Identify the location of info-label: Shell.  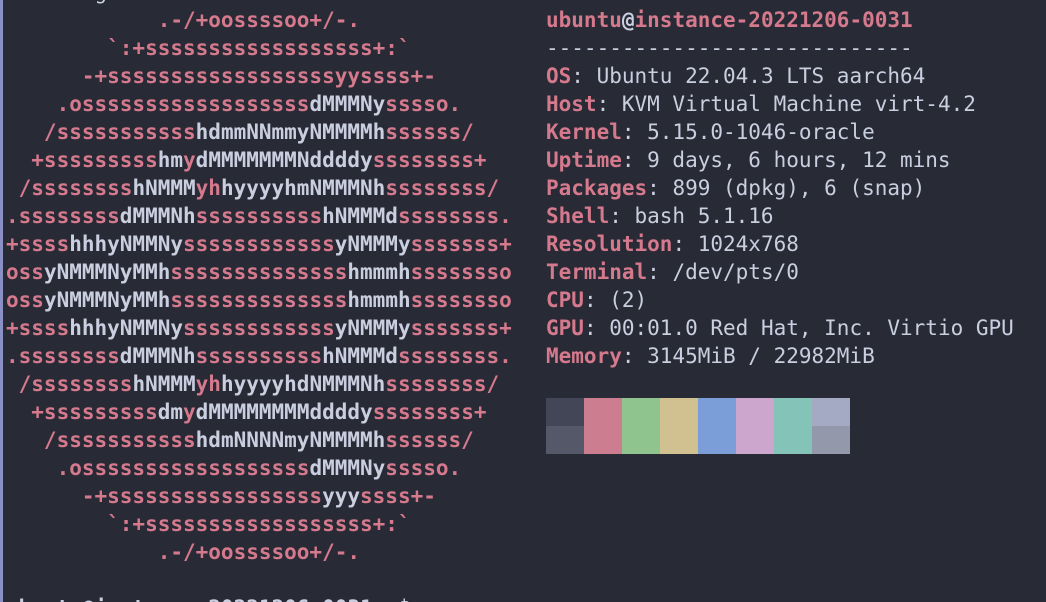
(578, 216).